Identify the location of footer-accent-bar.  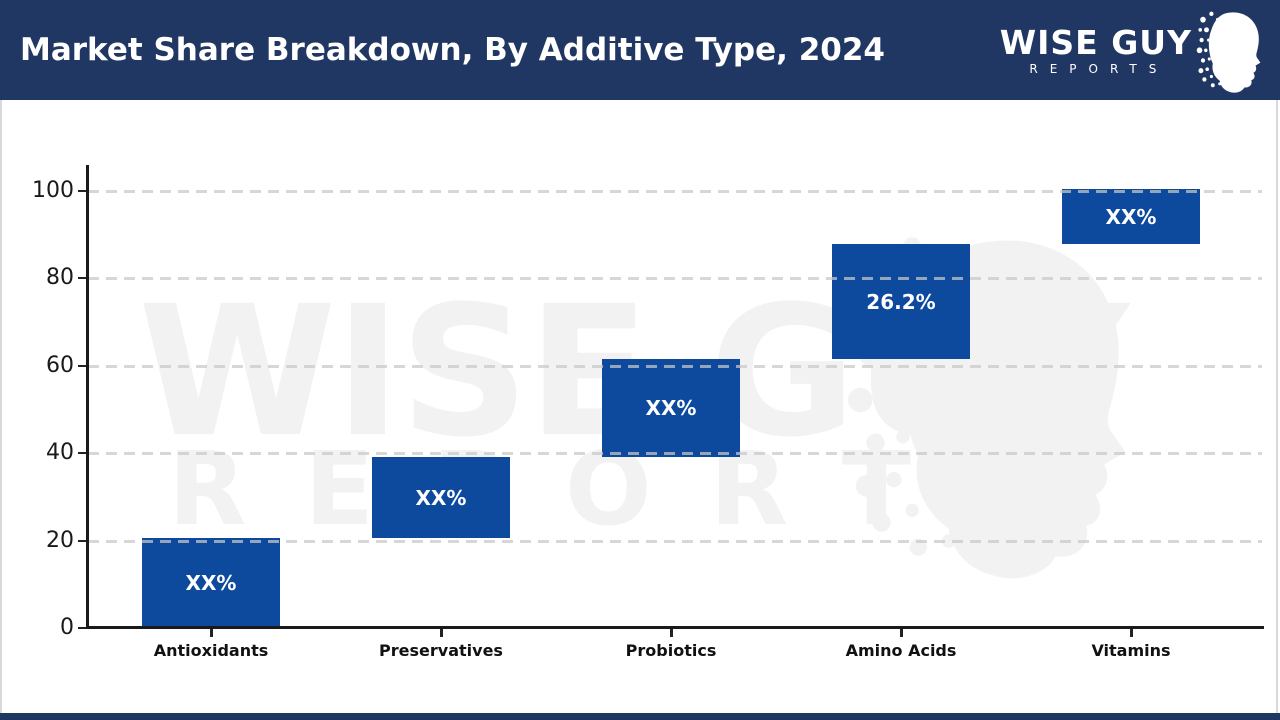
(640, 716).